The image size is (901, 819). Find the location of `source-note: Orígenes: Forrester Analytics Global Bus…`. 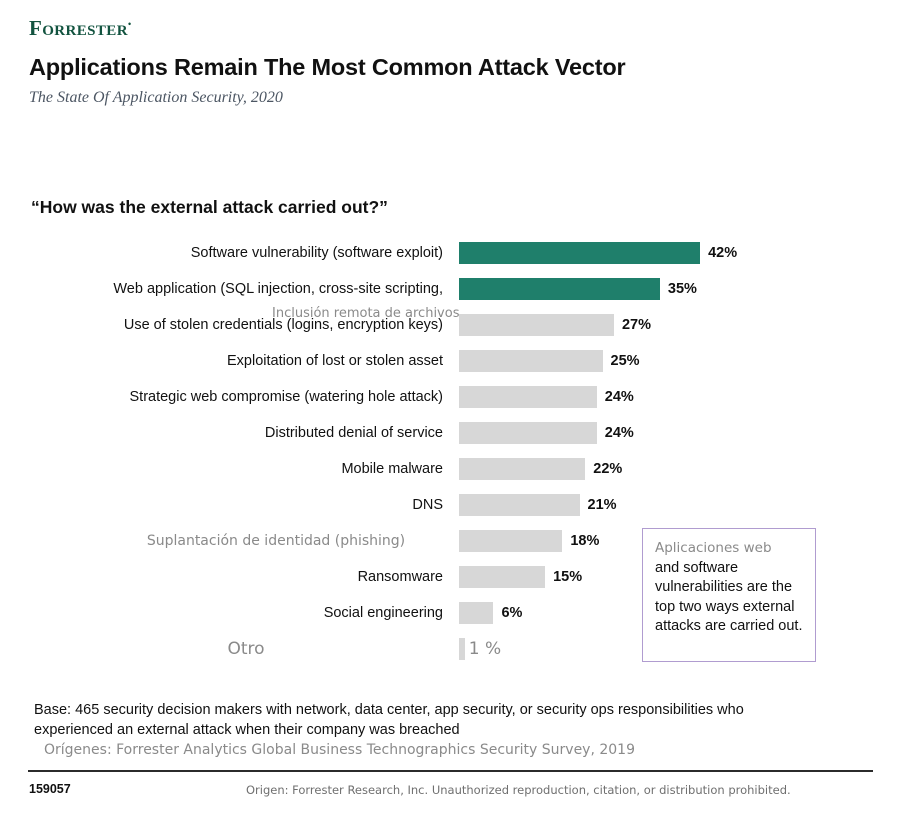

source-note: Orígenes: Forrester Analytics Global Bus… is located at coordinates (340, 750).